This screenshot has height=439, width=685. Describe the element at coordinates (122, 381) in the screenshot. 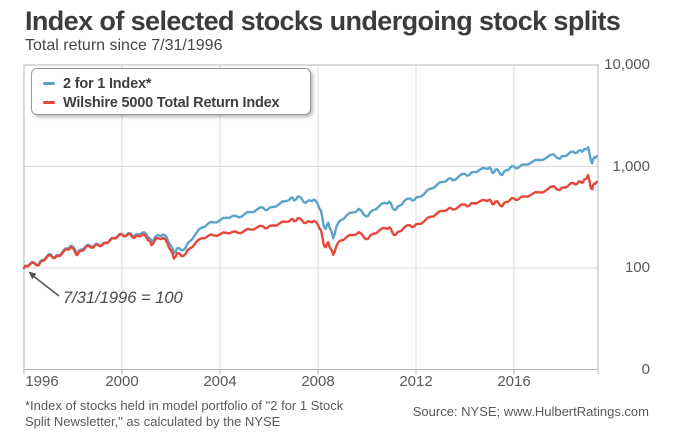

I see `x-tick-label-2000: 2000` at that location.